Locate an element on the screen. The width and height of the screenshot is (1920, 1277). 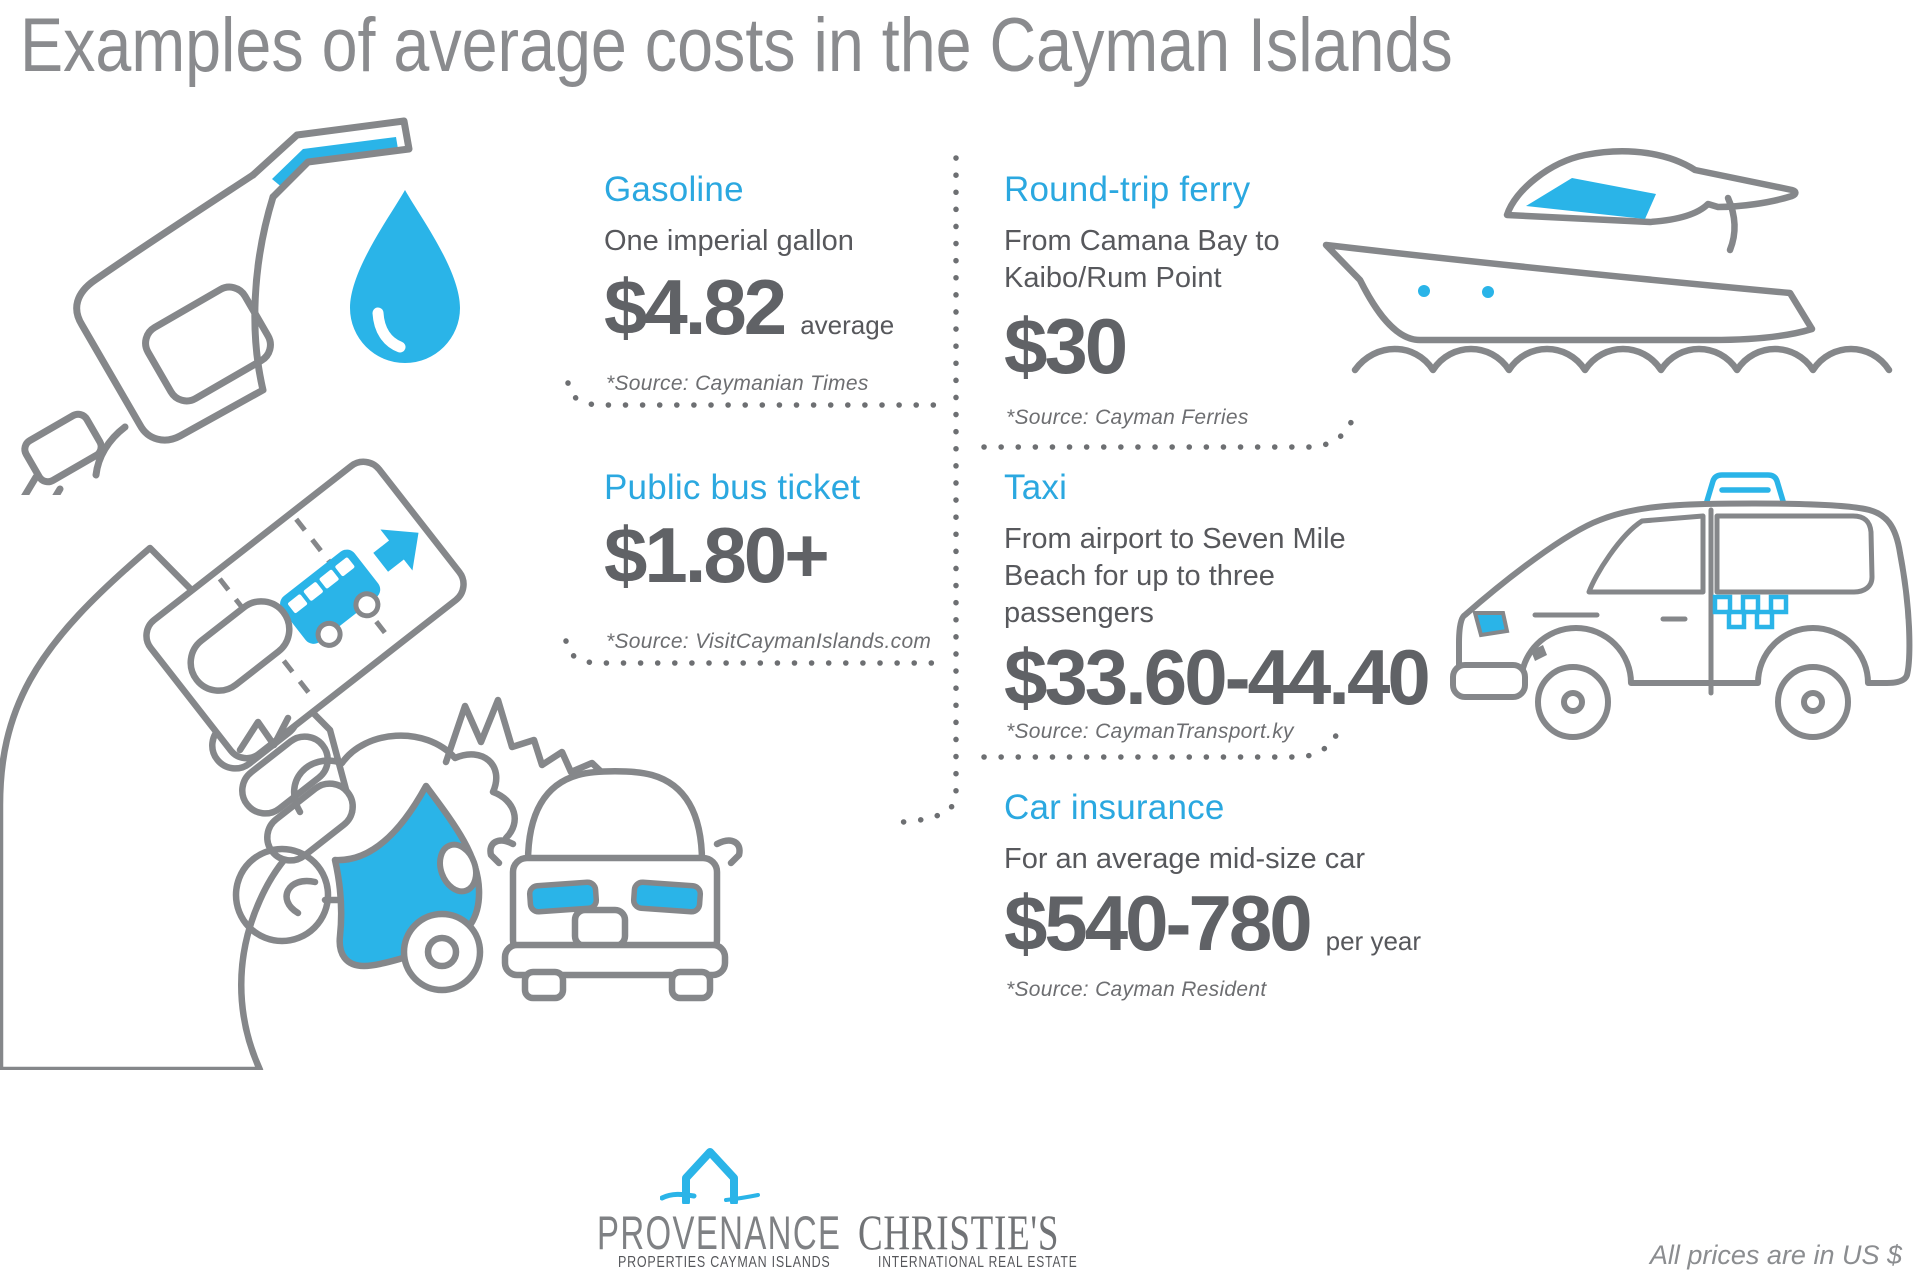
source-note: *Source: Cayman Ferries is located at coordinates (1127, 417).